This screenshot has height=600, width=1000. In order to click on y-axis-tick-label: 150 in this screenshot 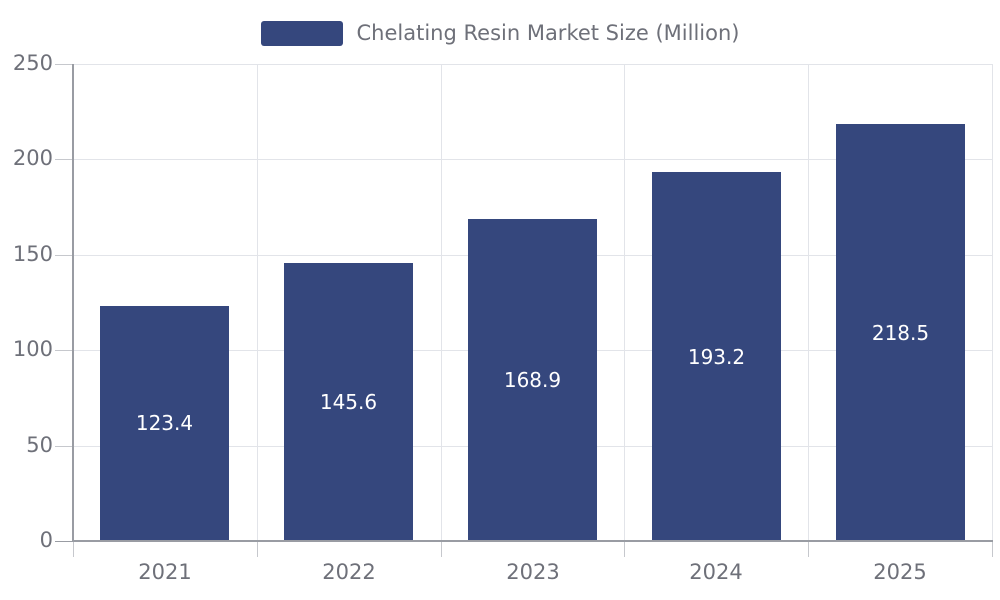, I will do `click(32, 254)`.